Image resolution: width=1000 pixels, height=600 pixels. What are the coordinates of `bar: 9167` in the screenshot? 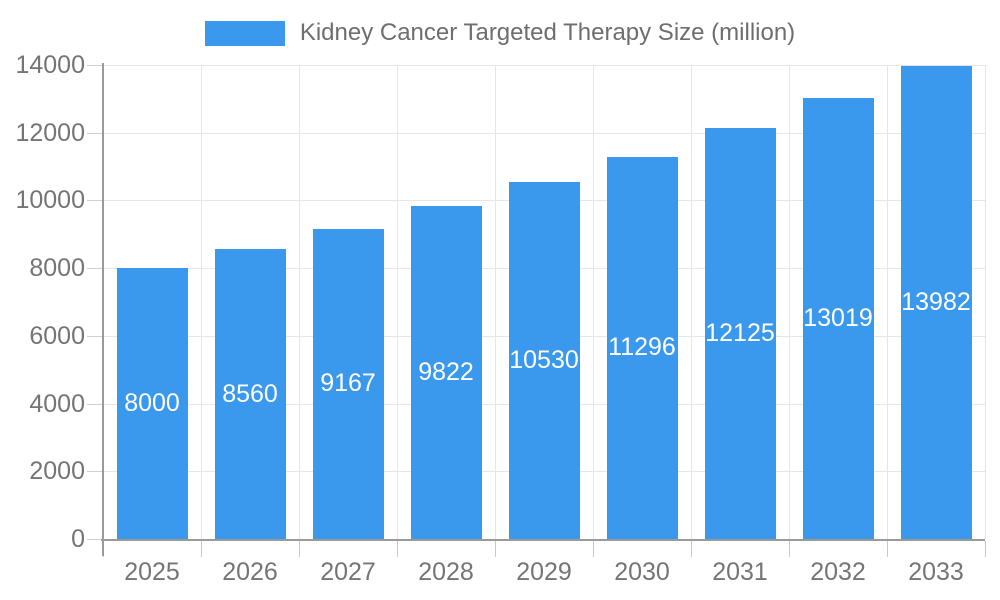 It's located at (348, 383).